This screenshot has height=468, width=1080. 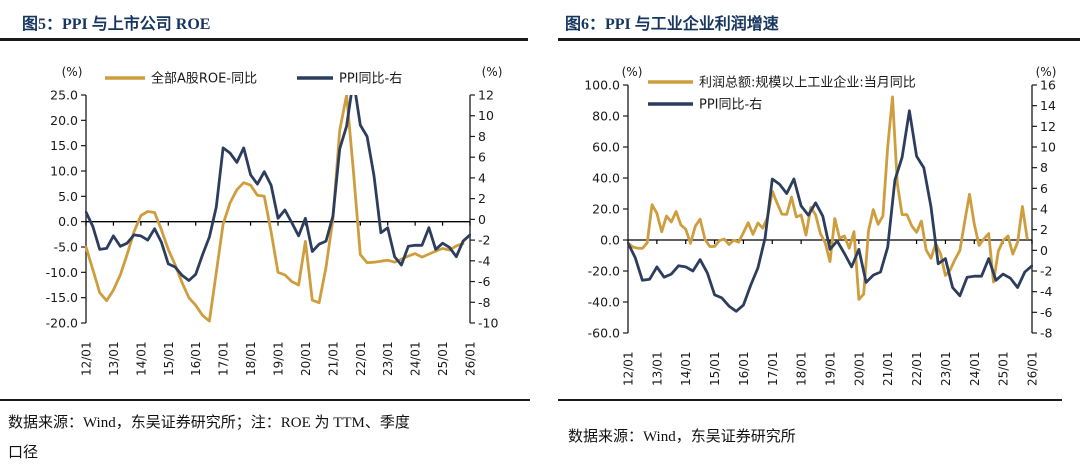 What do you see at coordinates (810, 400) in the screenshot?
I see `figure-6-footer-rule` at bounding box center [810, 400].